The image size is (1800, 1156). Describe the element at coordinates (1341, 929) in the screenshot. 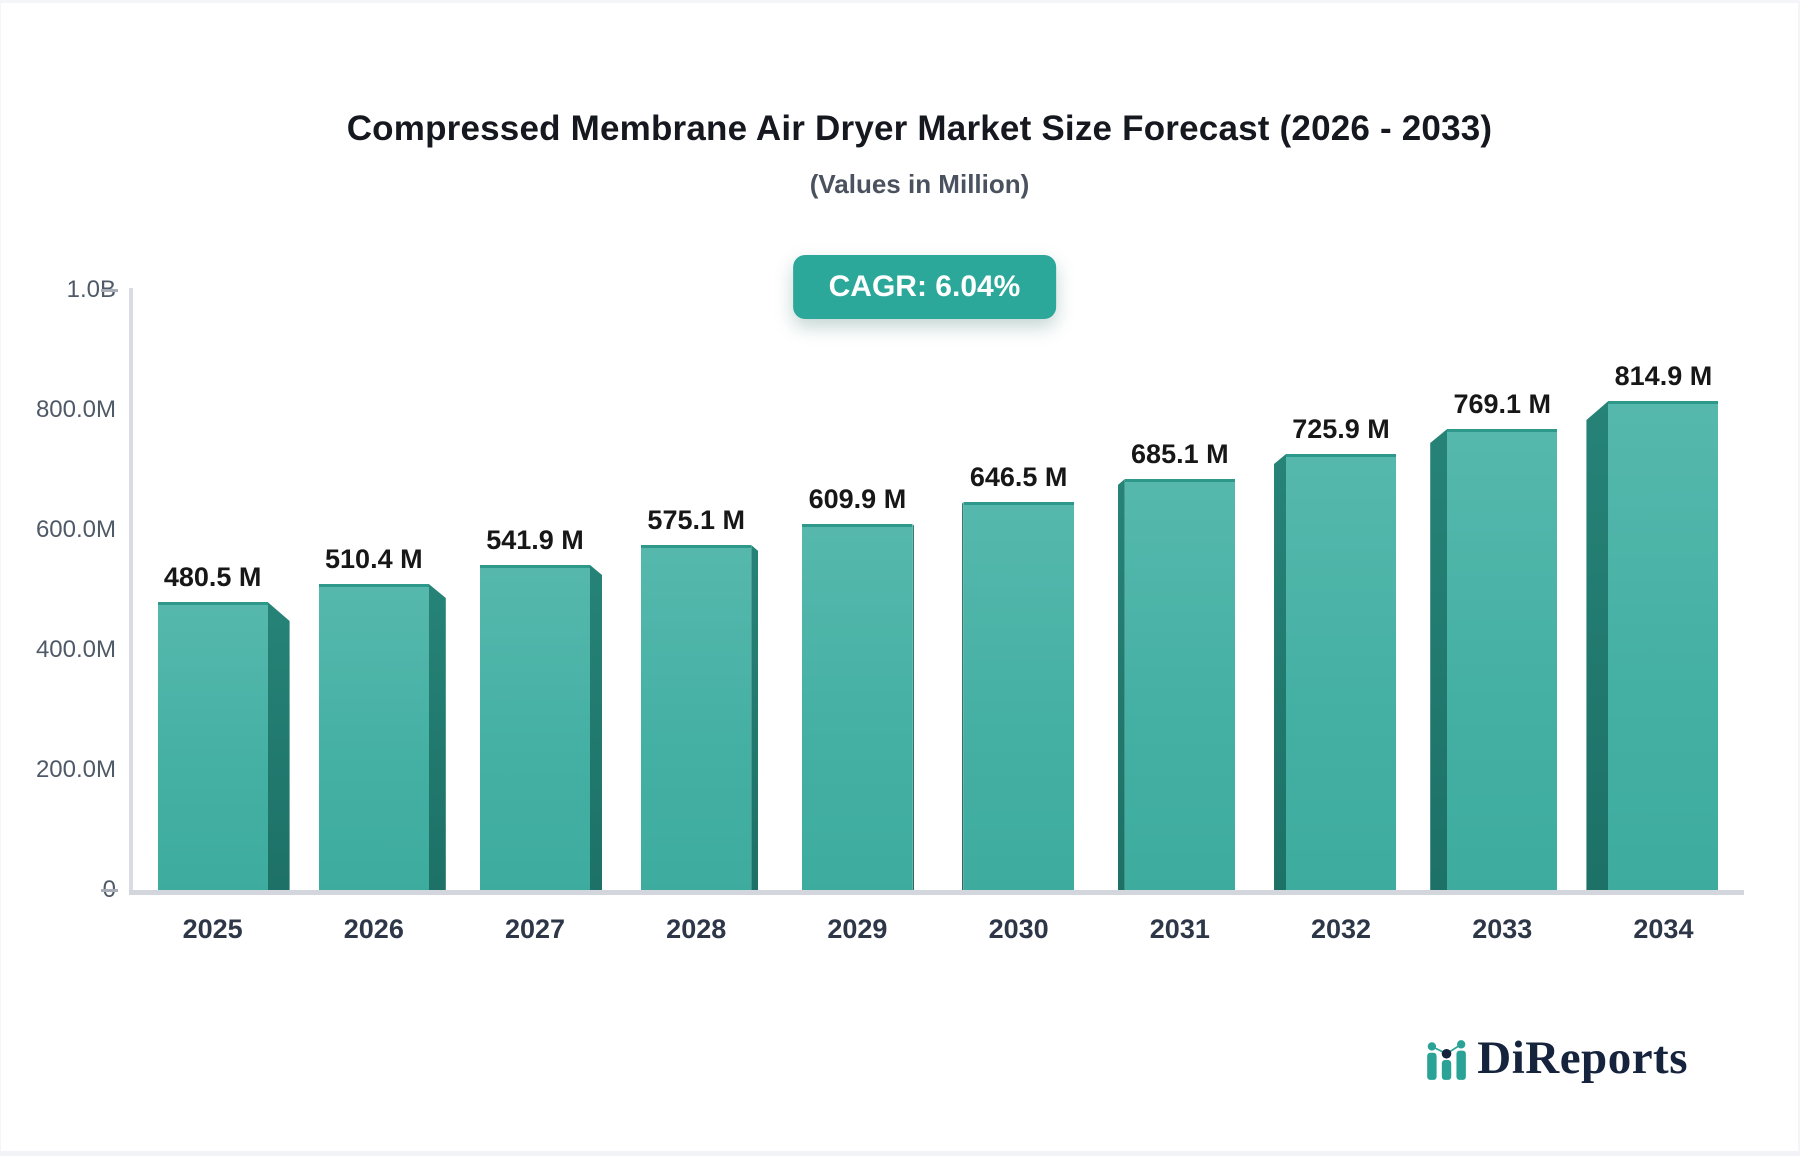

I see `x-tick-label: 2032` at that location.